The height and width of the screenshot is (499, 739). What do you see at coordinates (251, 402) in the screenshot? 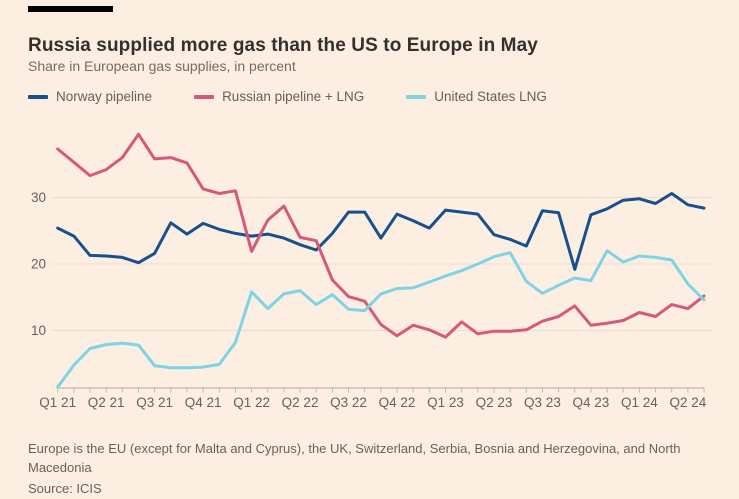
I see `x-quarter-label: Q1 22` at bounding box center [251, 402].